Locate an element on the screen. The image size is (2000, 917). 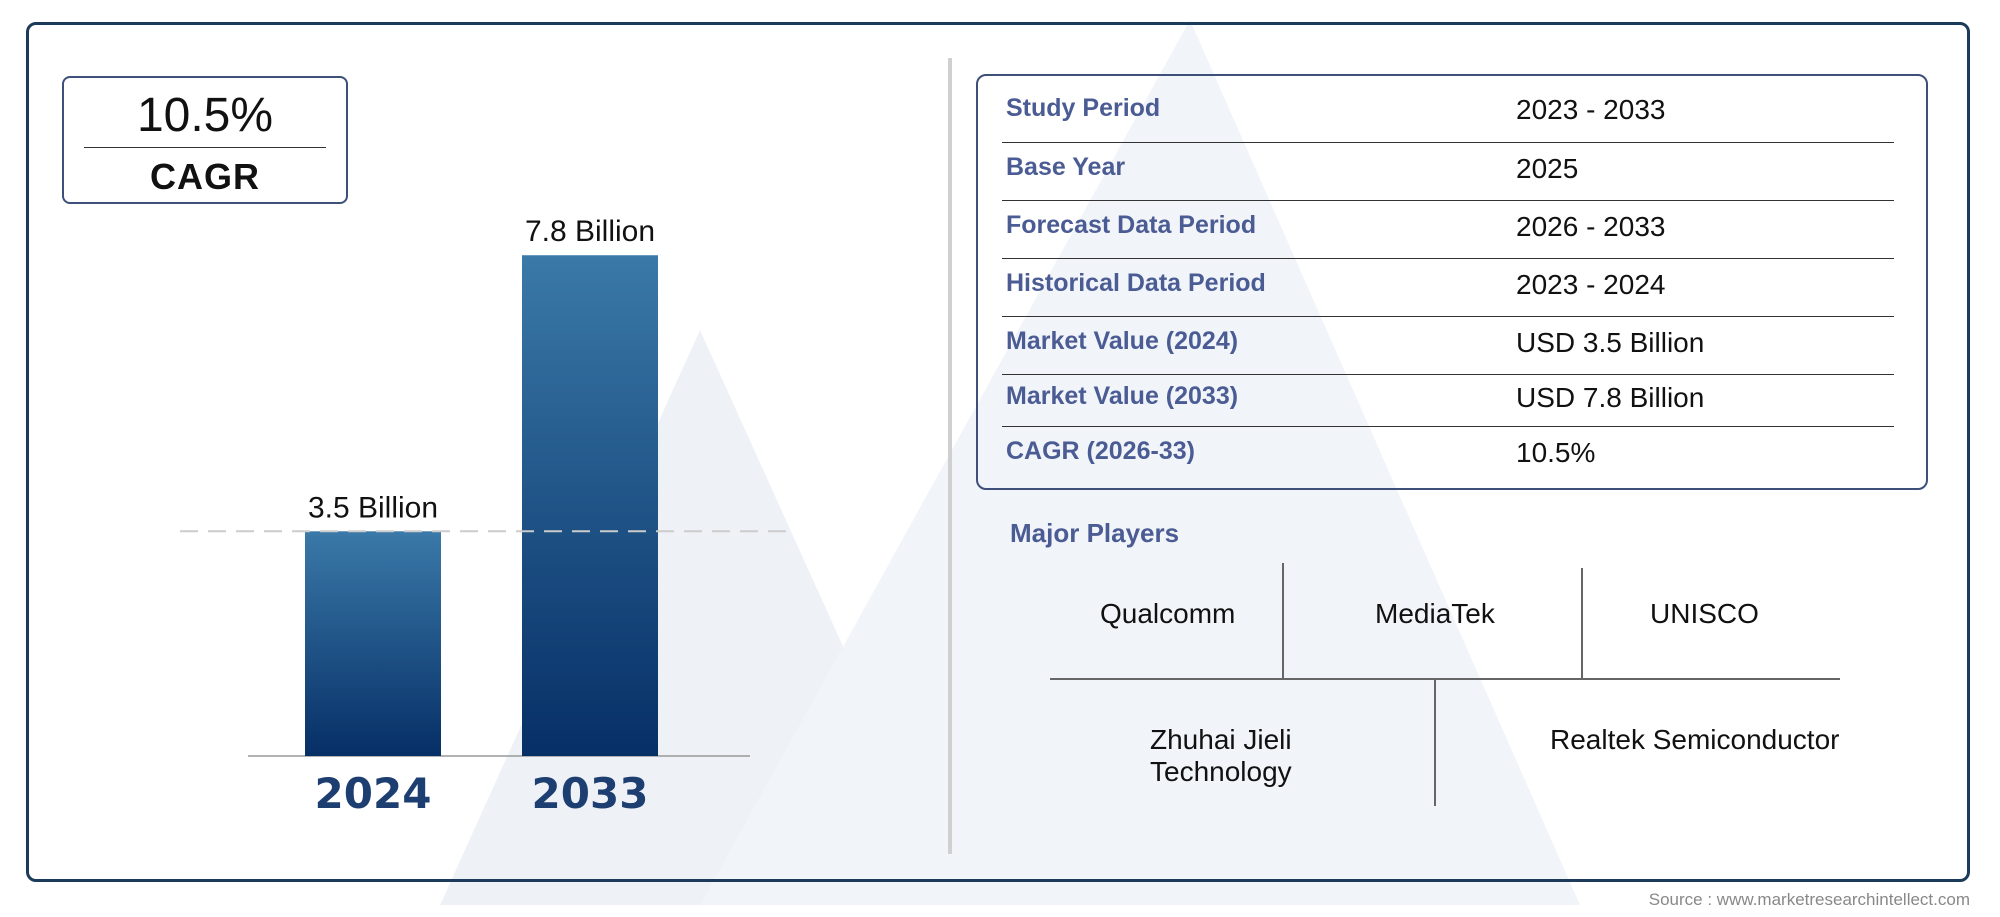
bar-2033 is located at coordinates (590, 506).